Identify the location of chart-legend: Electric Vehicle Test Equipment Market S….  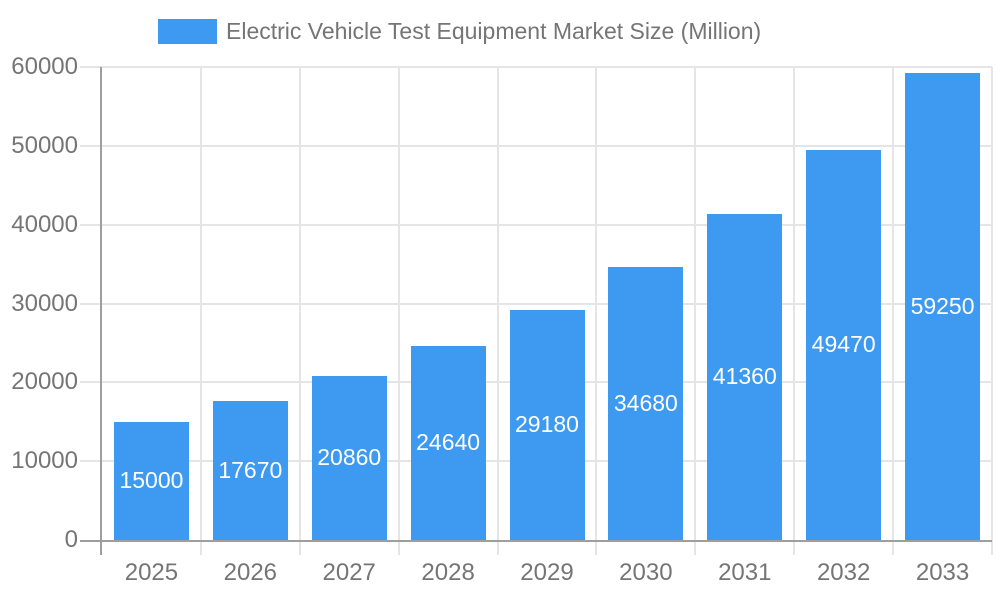
(459, 31).